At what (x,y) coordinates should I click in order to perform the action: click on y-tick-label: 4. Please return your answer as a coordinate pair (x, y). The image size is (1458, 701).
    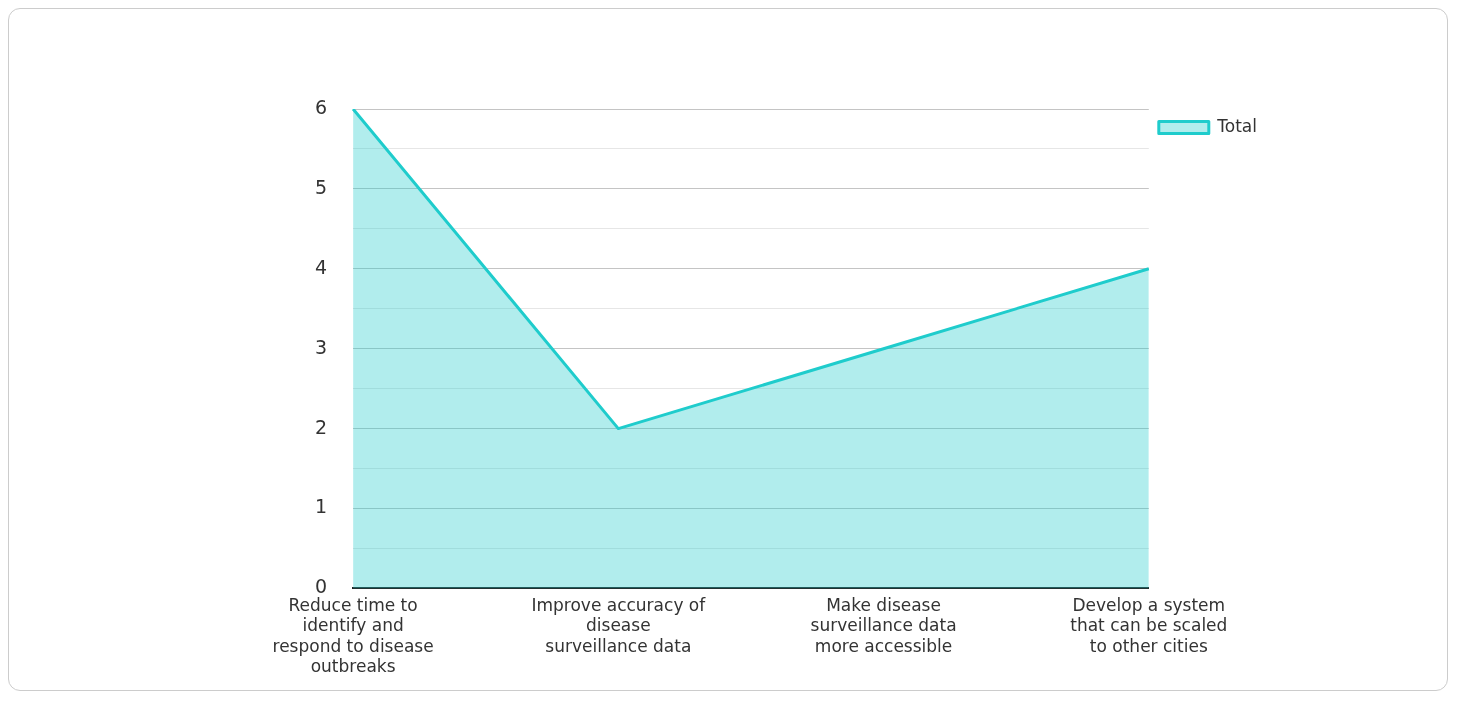
    Looking at the image, I should click on (321, 266).